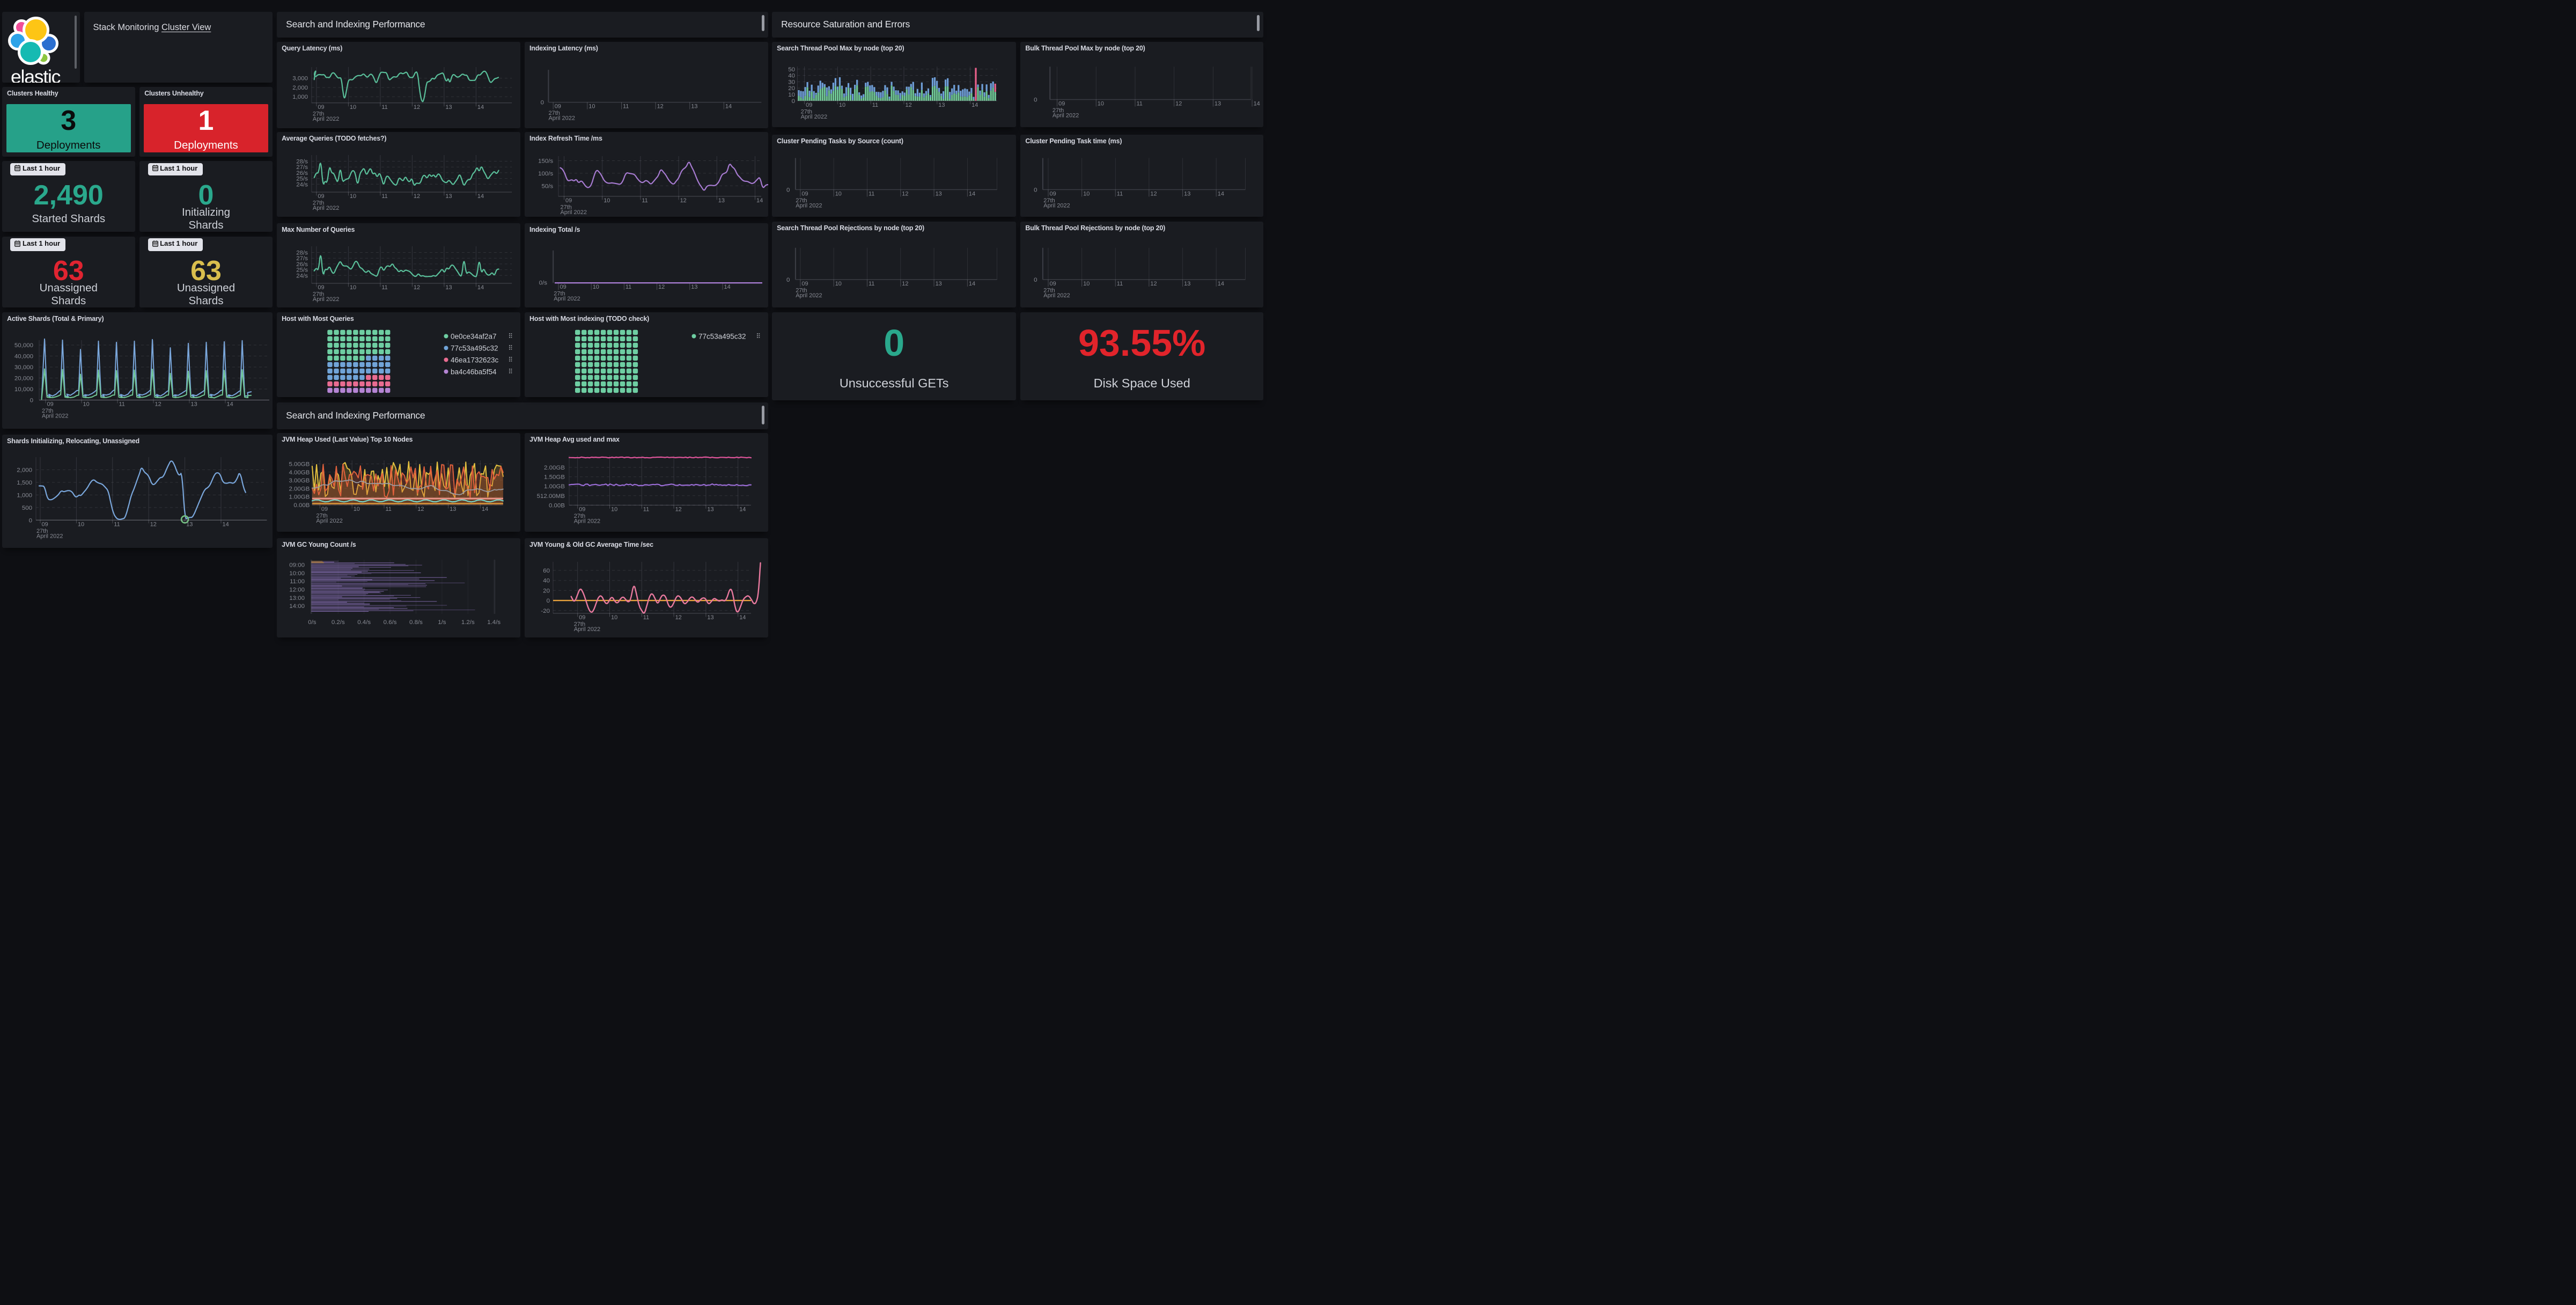 The width and height of the screenshot is (2576, 1305). Describe the element at coordinates (302, 173) in the screenshot. I see `svg-text: 26/s` at that location.